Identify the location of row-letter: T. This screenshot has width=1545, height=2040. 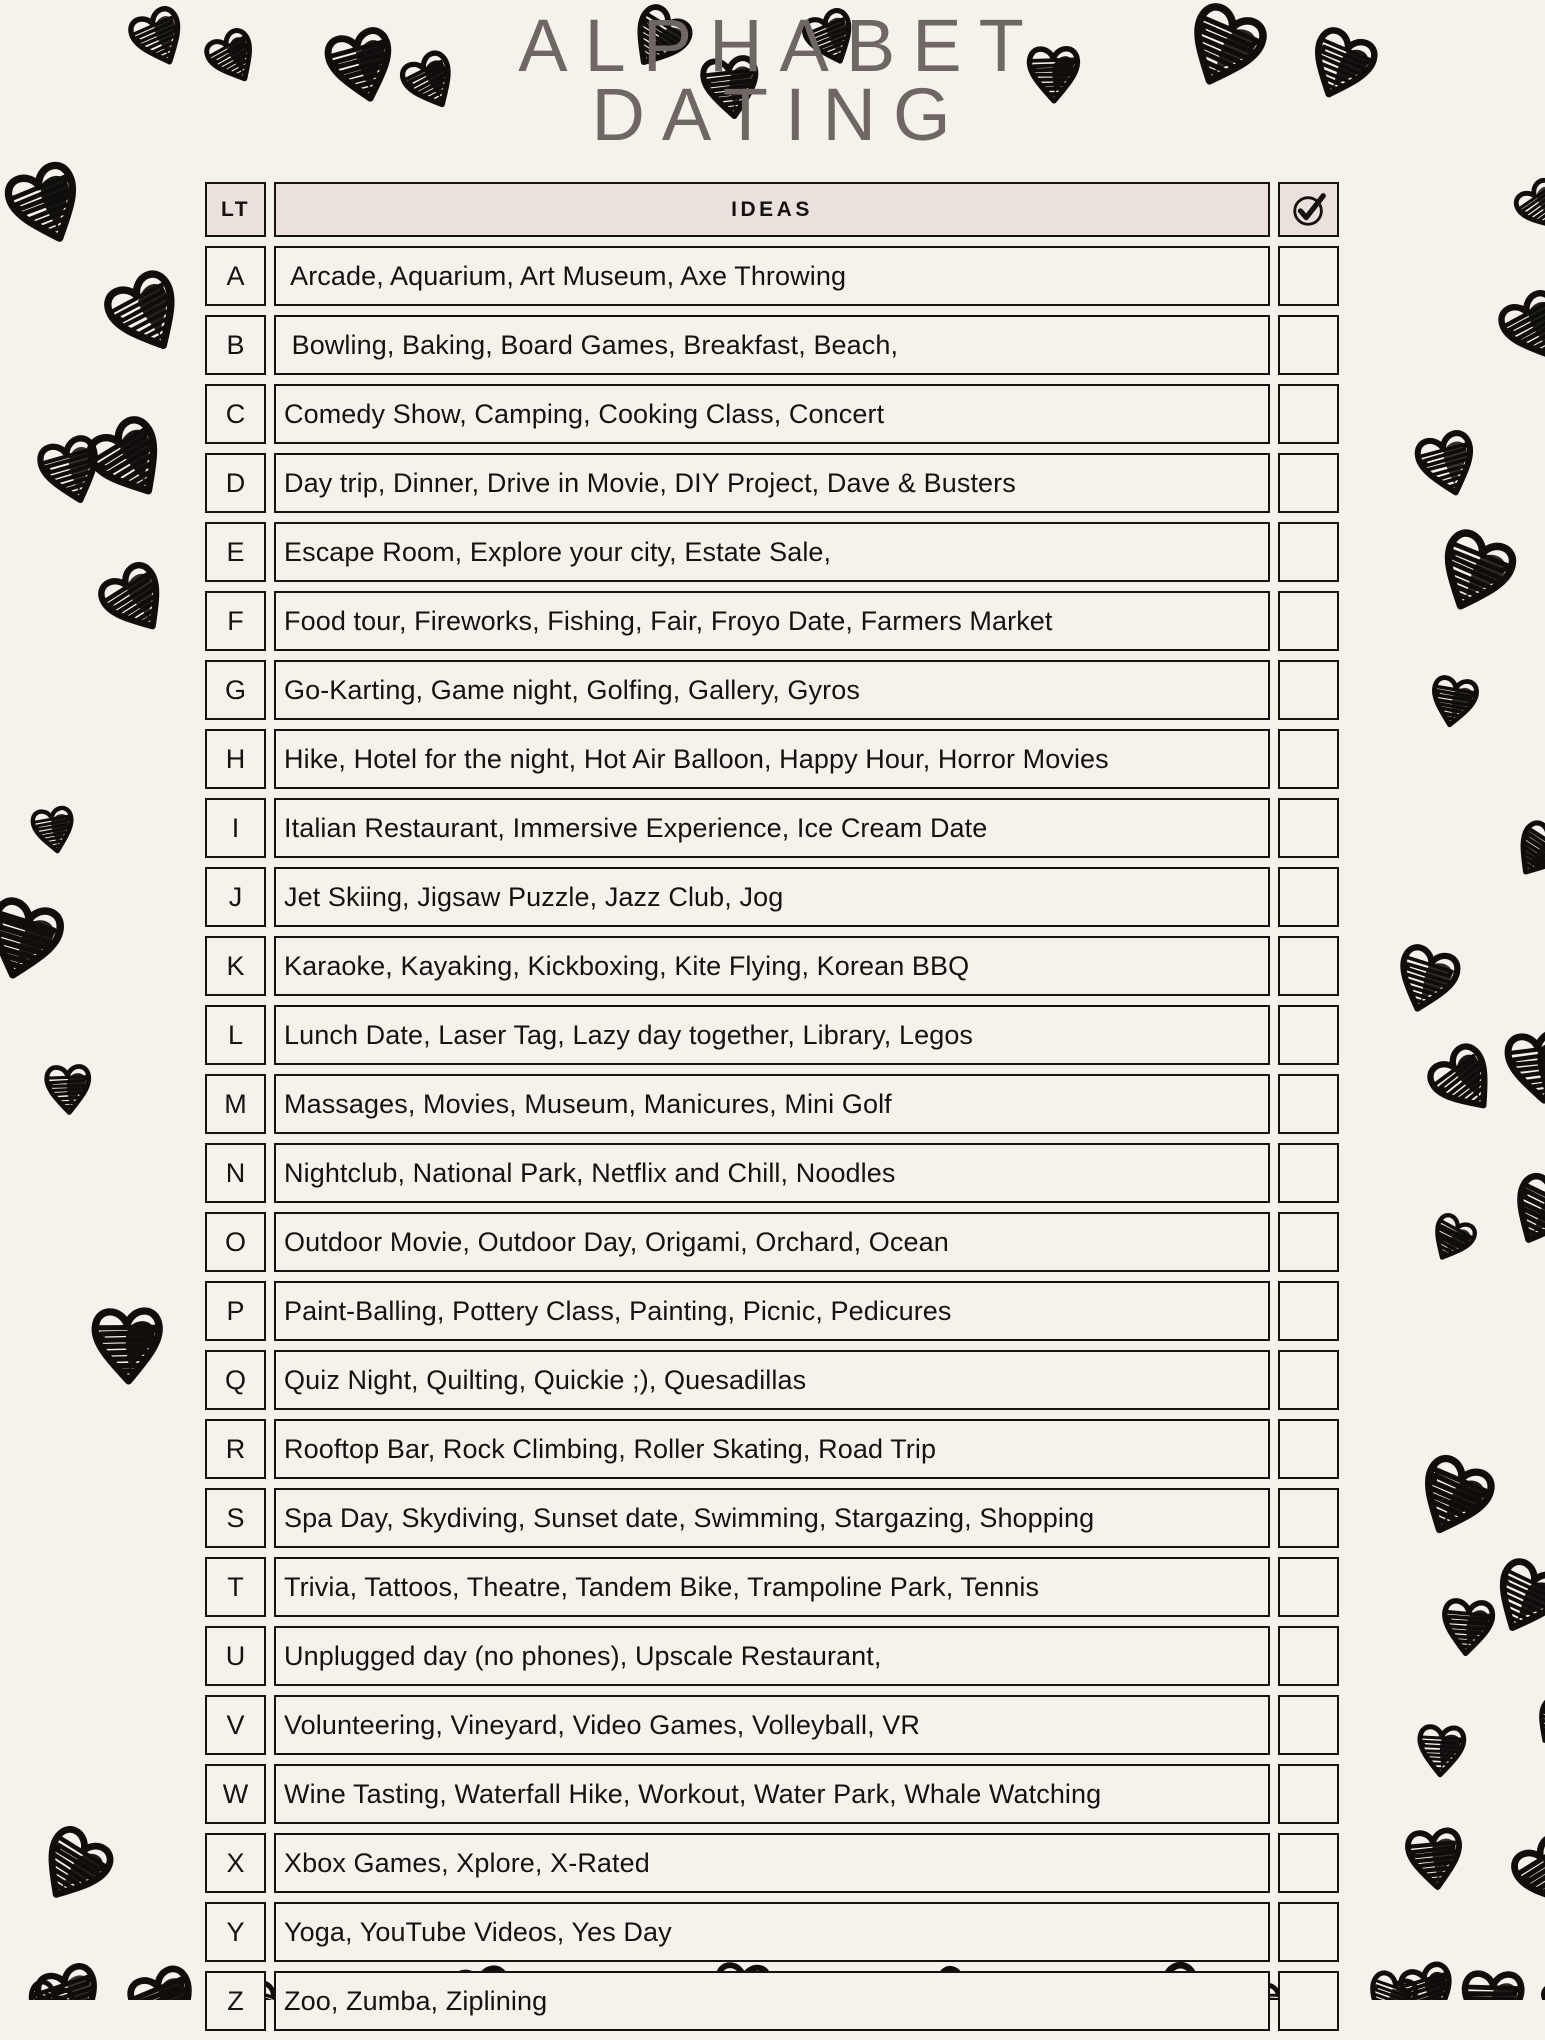
(235, 1586).